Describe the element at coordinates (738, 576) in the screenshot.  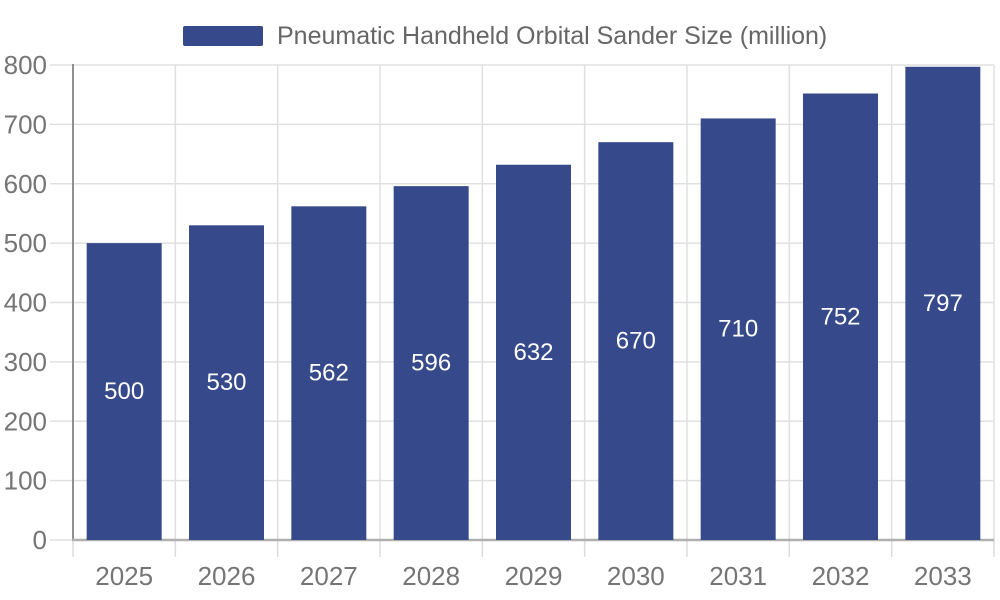
I see `x-tick-label: 2031` at that location.